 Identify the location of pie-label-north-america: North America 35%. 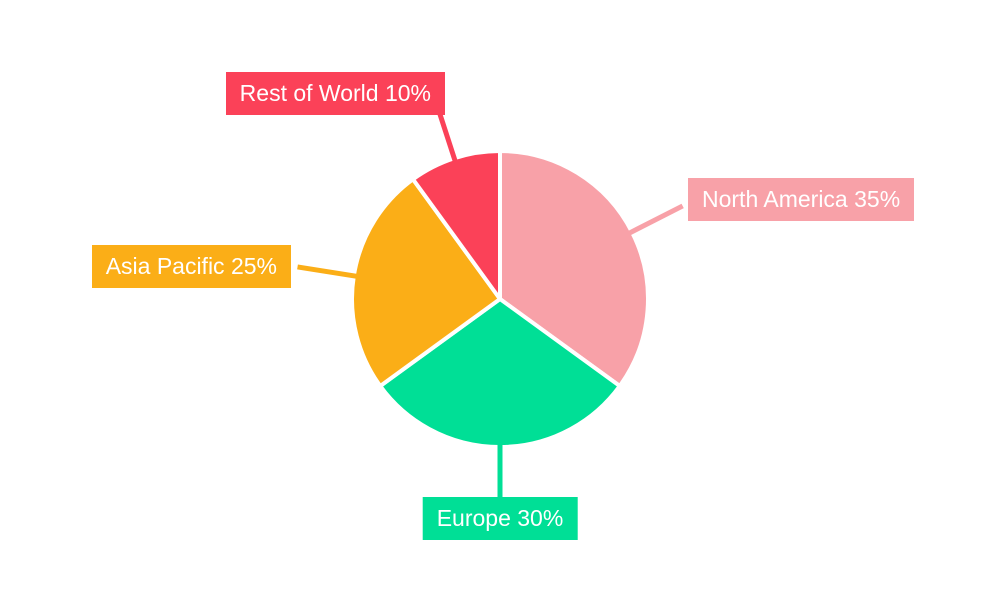
(801, 199).